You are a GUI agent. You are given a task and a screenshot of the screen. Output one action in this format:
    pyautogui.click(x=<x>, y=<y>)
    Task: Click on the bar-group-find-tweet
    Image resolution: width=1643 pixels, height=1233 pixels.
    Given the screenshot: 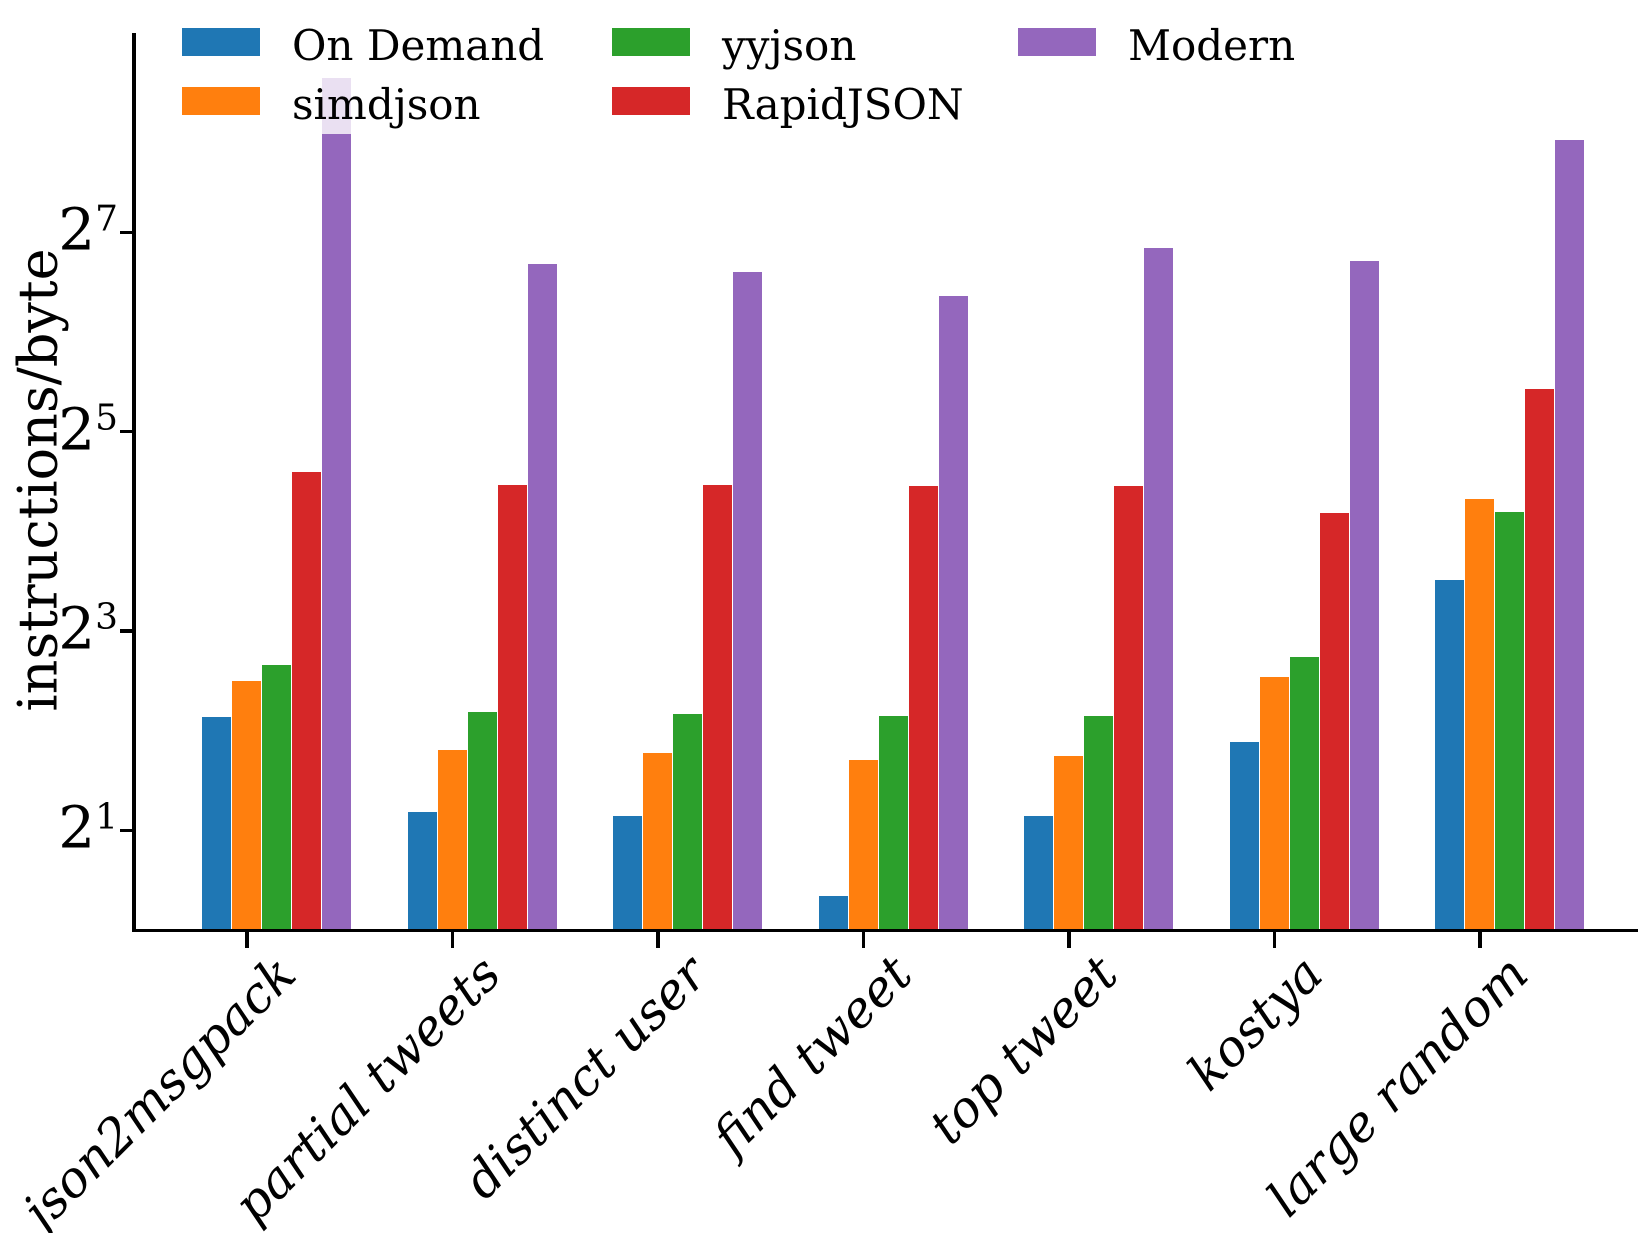 What is the action you would take?
    pyautogui.click(x=893, y=481)
    